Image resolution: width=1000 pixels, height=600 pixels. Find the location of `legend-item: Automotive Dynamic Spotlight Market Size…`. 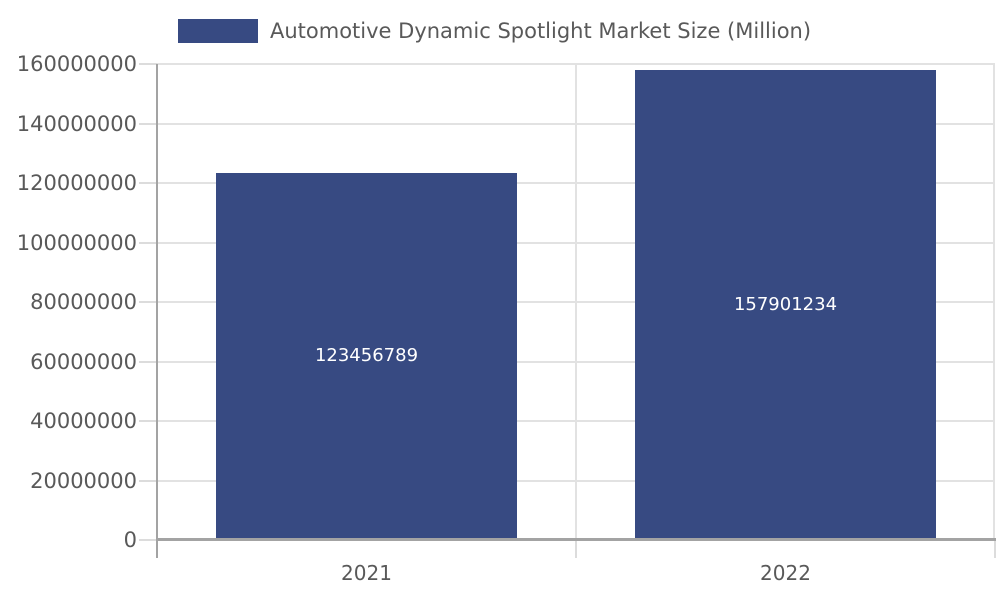

legend-item: Automotive Dynamic Spotlight Market Size… is located at coordinates (494, 31).